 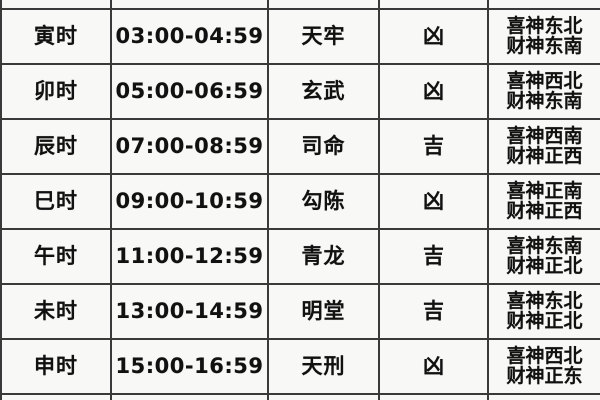 What do you see at coordinates (323, 146) in the screenshot?
I see `cell-star-deity: 司命` at bounding box center [323, 146].